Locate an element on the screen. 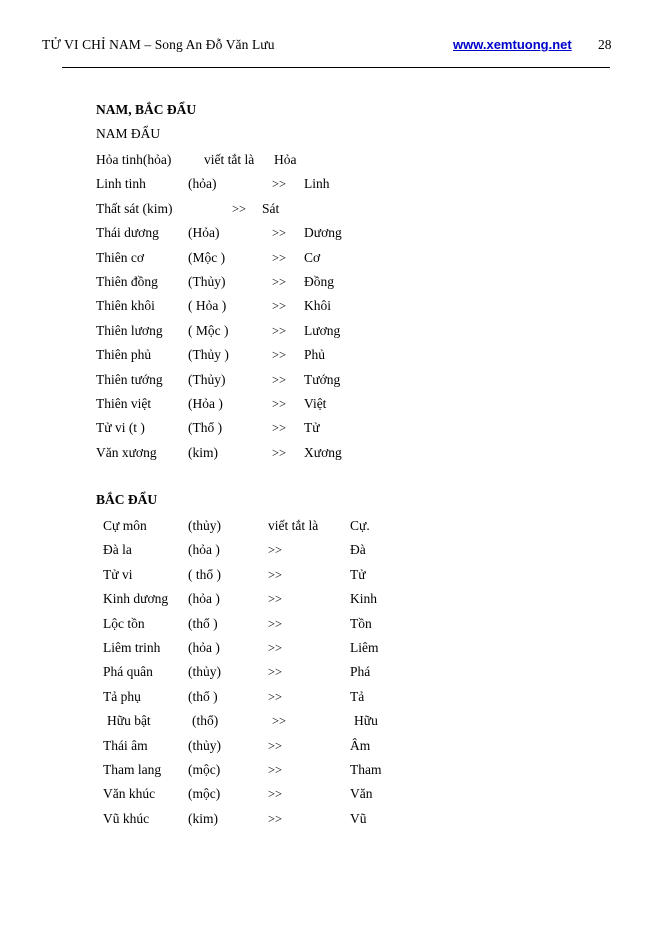  star-abbreviation: Vũ is located at coordinates (358, 818).